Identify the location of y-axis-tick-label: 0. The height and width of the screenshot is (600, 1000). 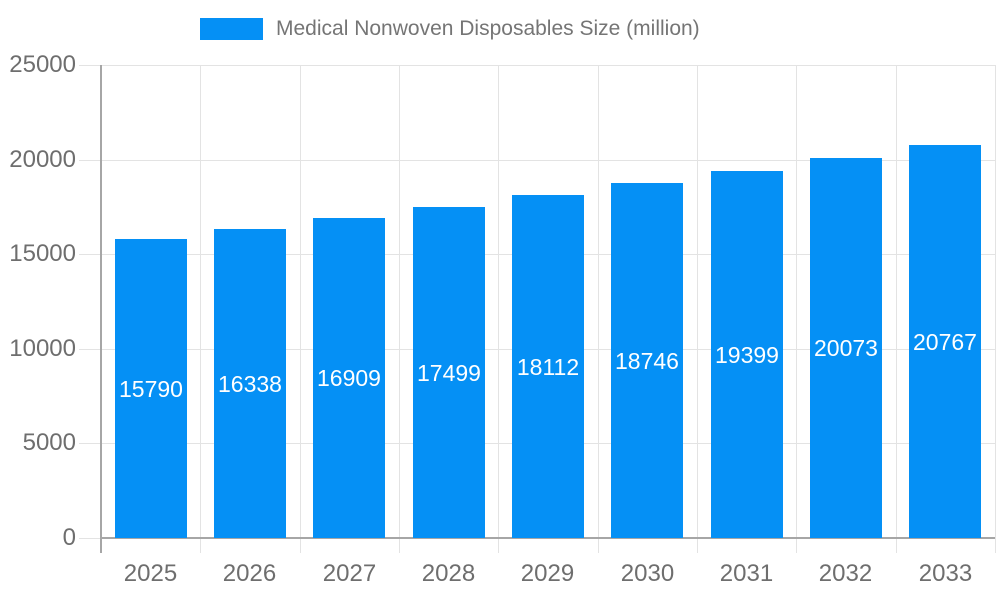
(69, 537).